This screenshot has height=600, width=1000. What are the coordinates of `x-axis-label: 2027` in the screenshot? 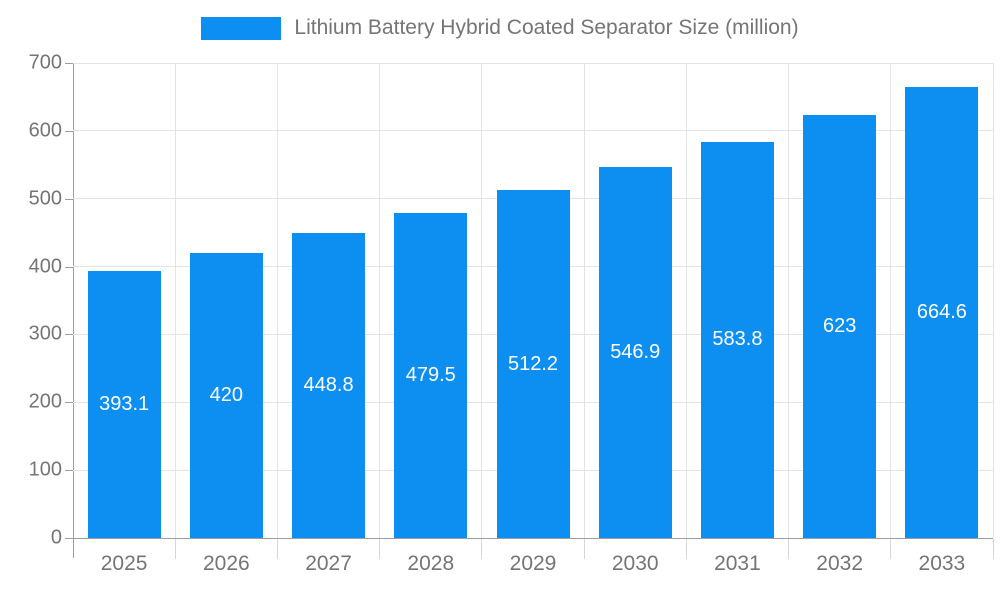 It's located at (328, 563).